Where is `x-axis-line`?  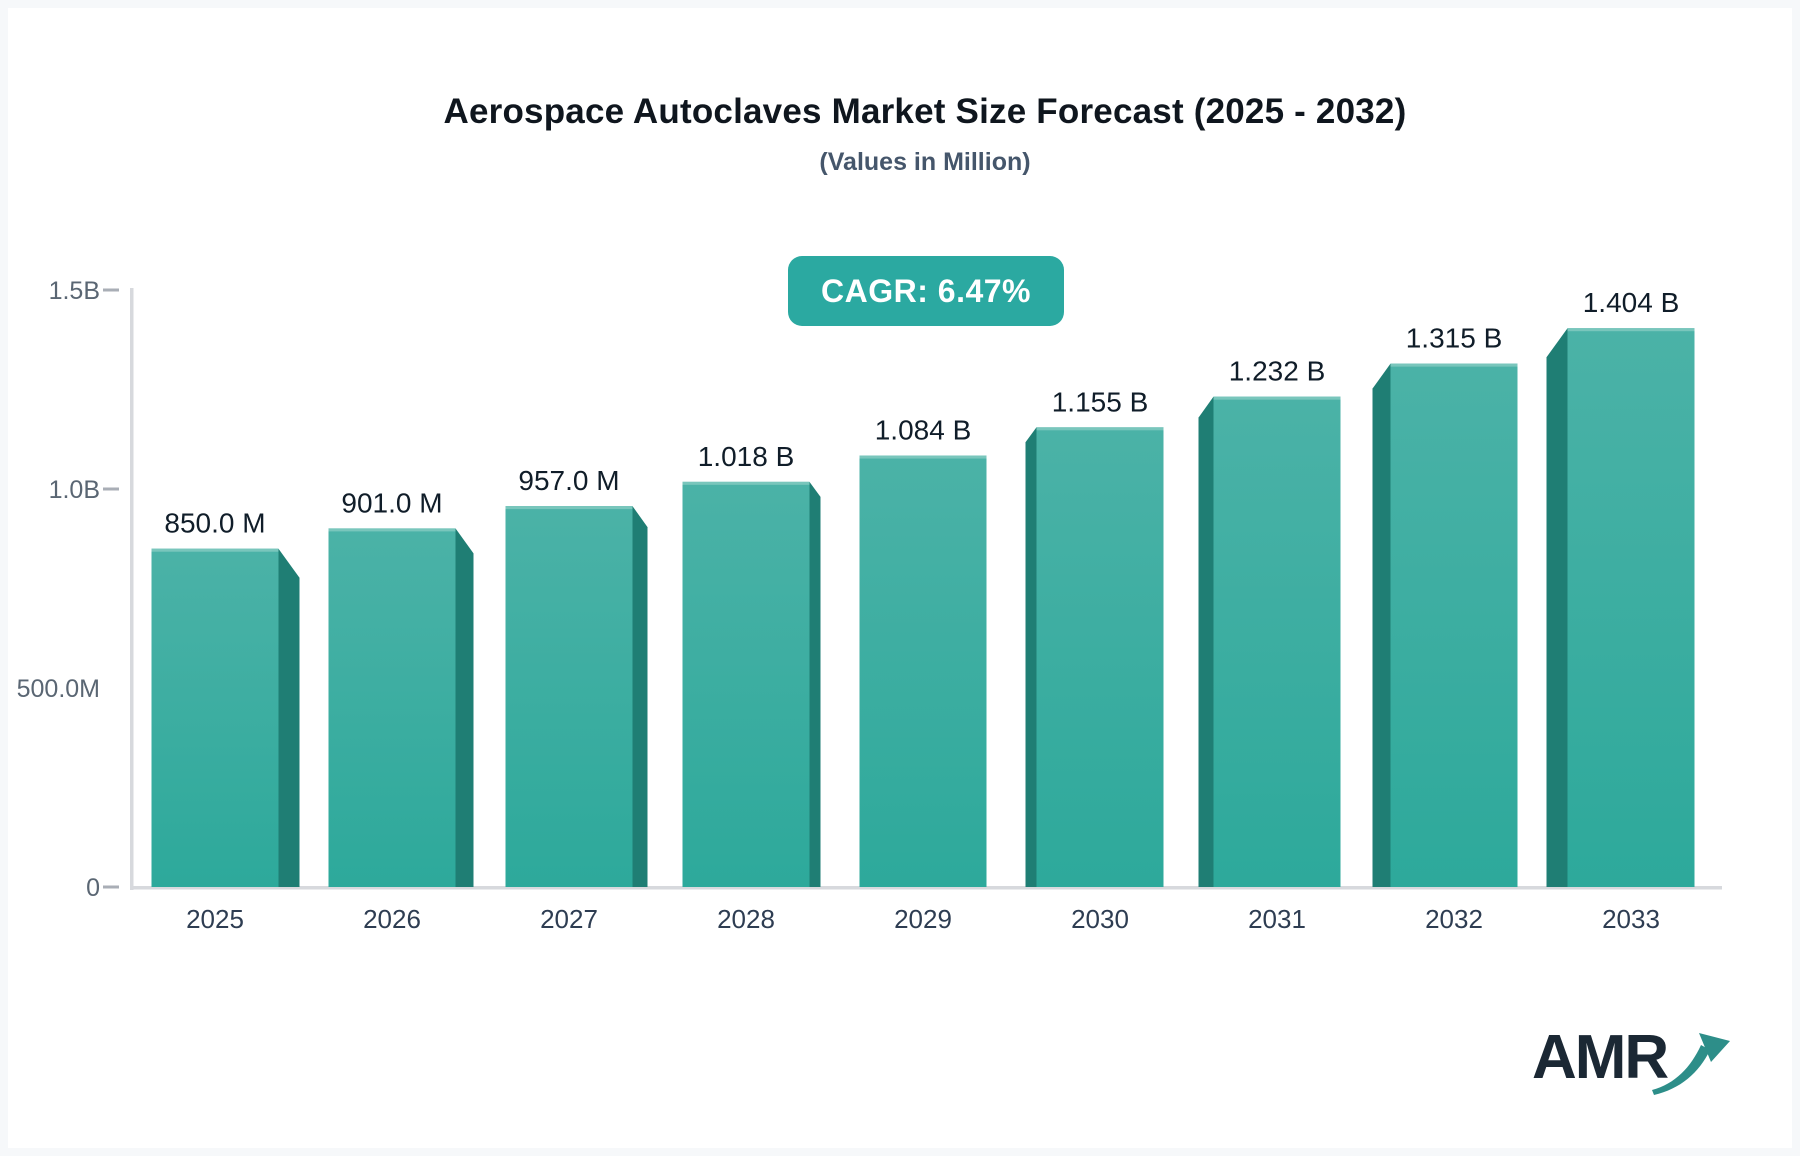
x-axis-line is located at coordinates (926, 888).